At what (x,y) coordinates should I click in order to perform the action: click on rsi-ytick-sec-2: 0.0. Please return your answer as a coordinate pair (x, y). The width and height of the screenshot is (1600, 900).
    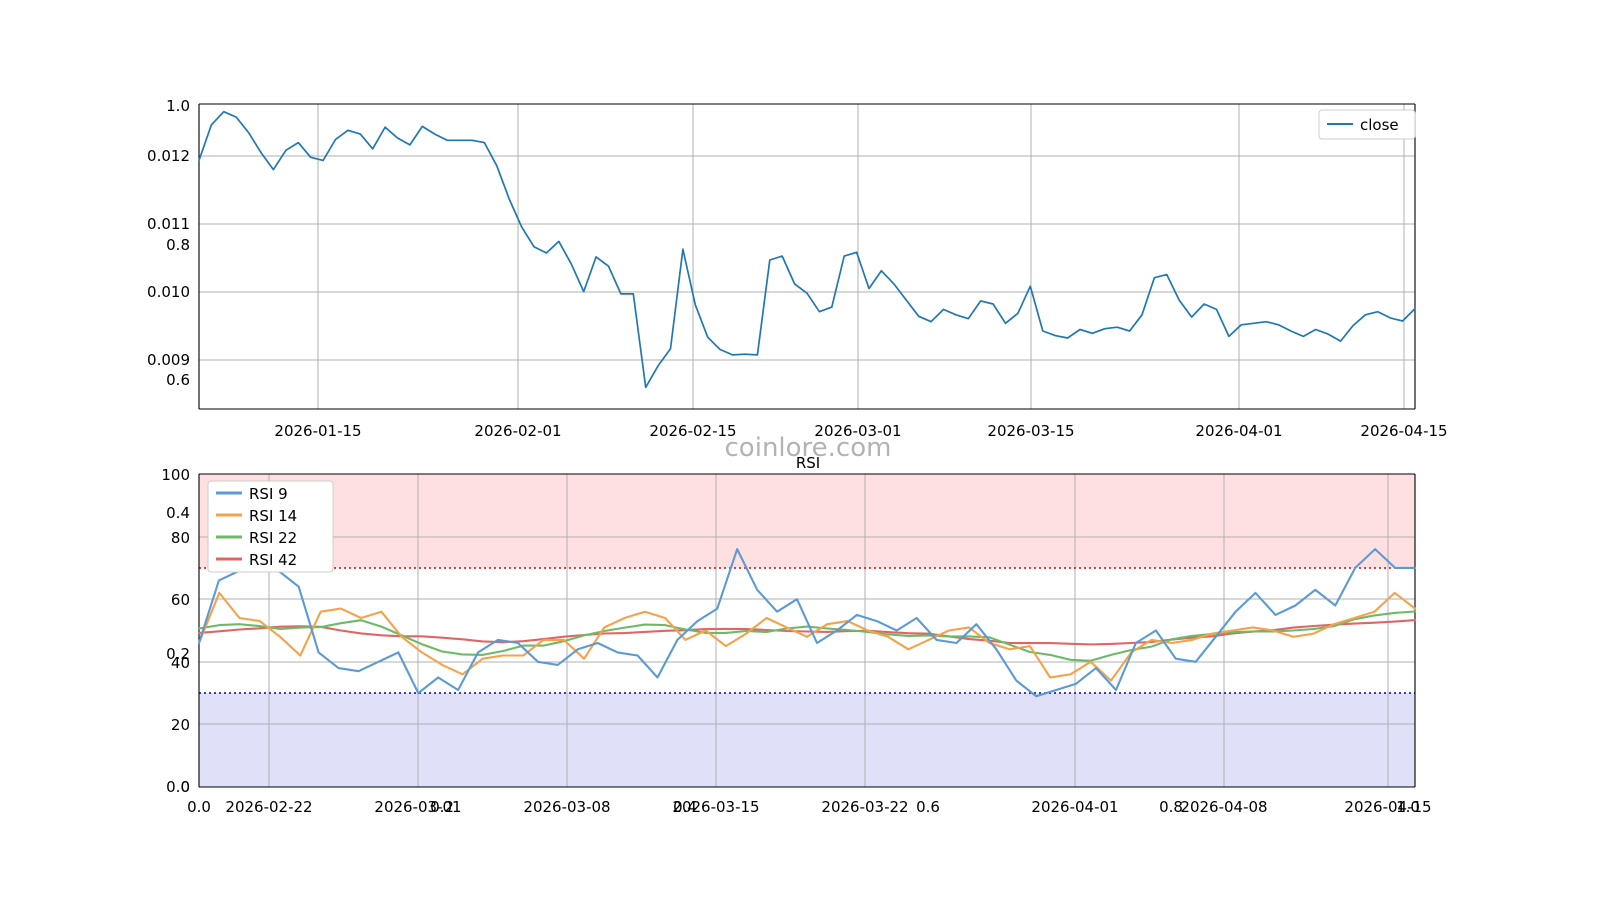
    Looking at the image, I should click on (178, 787).